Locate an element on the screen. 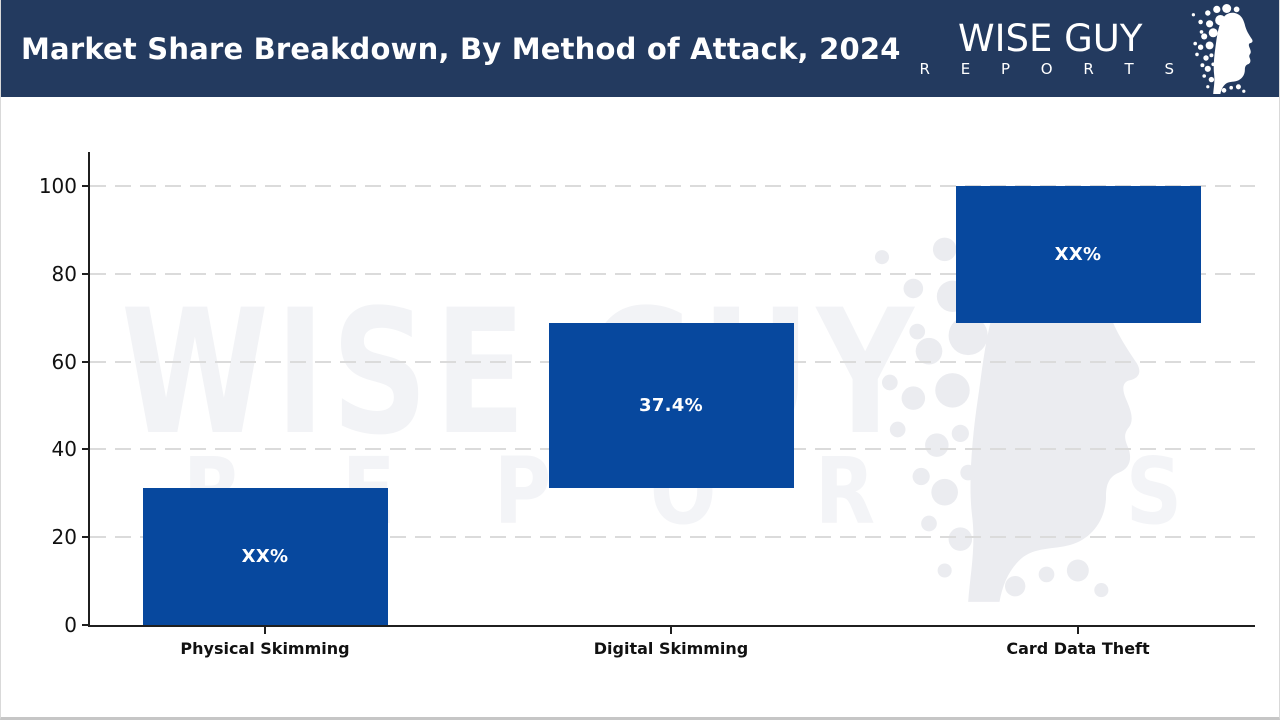 The width and height of the screenshot is (1280, 720). y-tick-label-60: 60 is located at coordinates (64, 361).